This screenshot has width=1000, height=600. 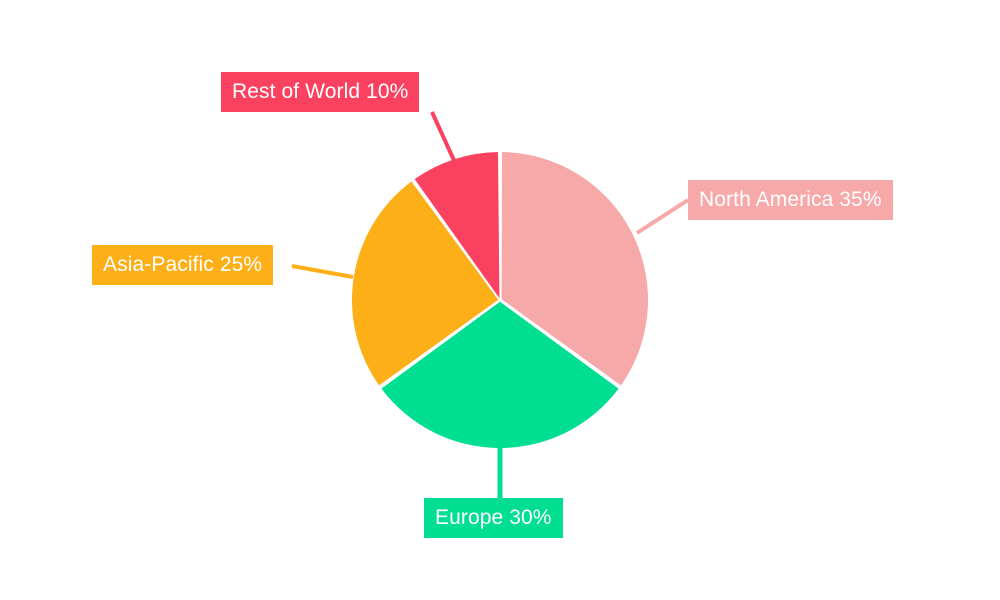 What do you see at coordinates (662, 216) in the screenshot?
I see `leader-line-north-america` at bounding box center [662, 216].